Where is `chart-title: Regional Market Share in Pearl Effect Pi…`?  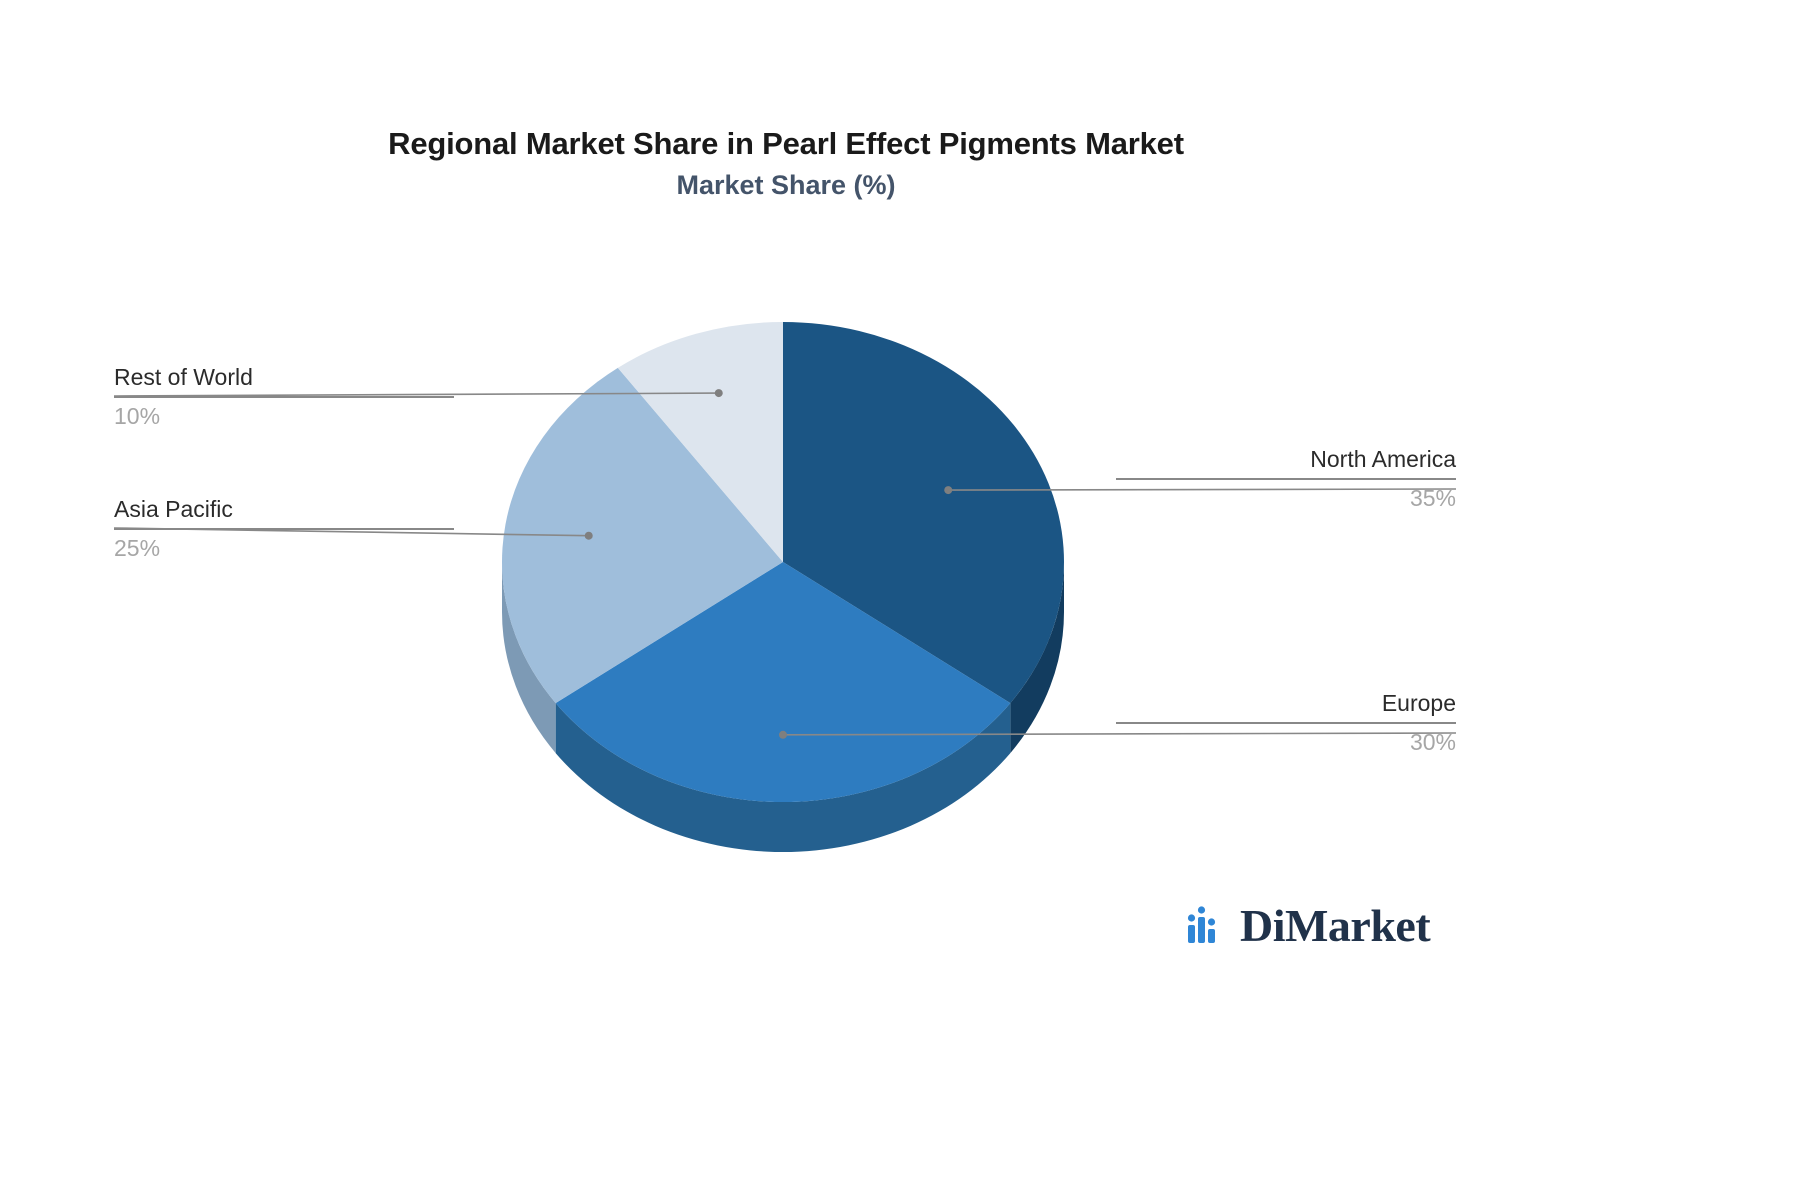
chart-title: Regional Market Share in Pearl Effect Pi… is located at coordinates (786, 143).